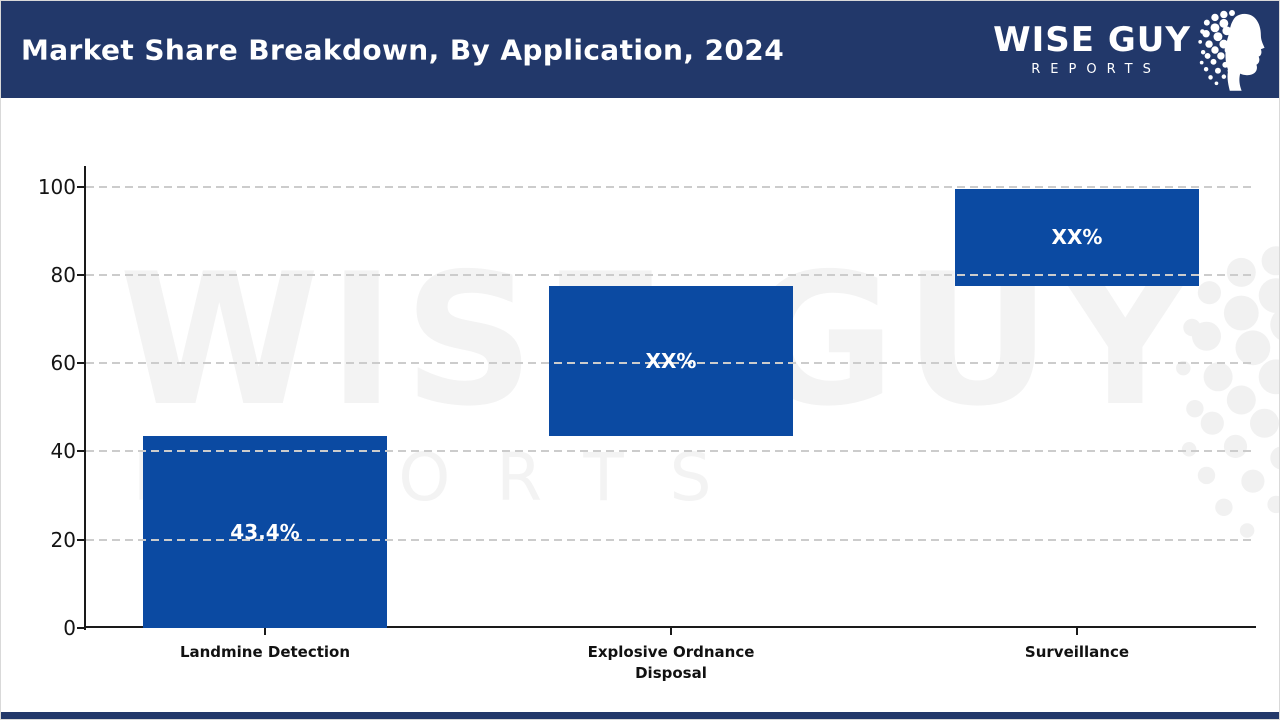 This screenshot has width=1280, height=720. Describe the element at coordinates (1092, 40) in the screenshot. I see `logo-wordmark: WISE GUY` at that location.